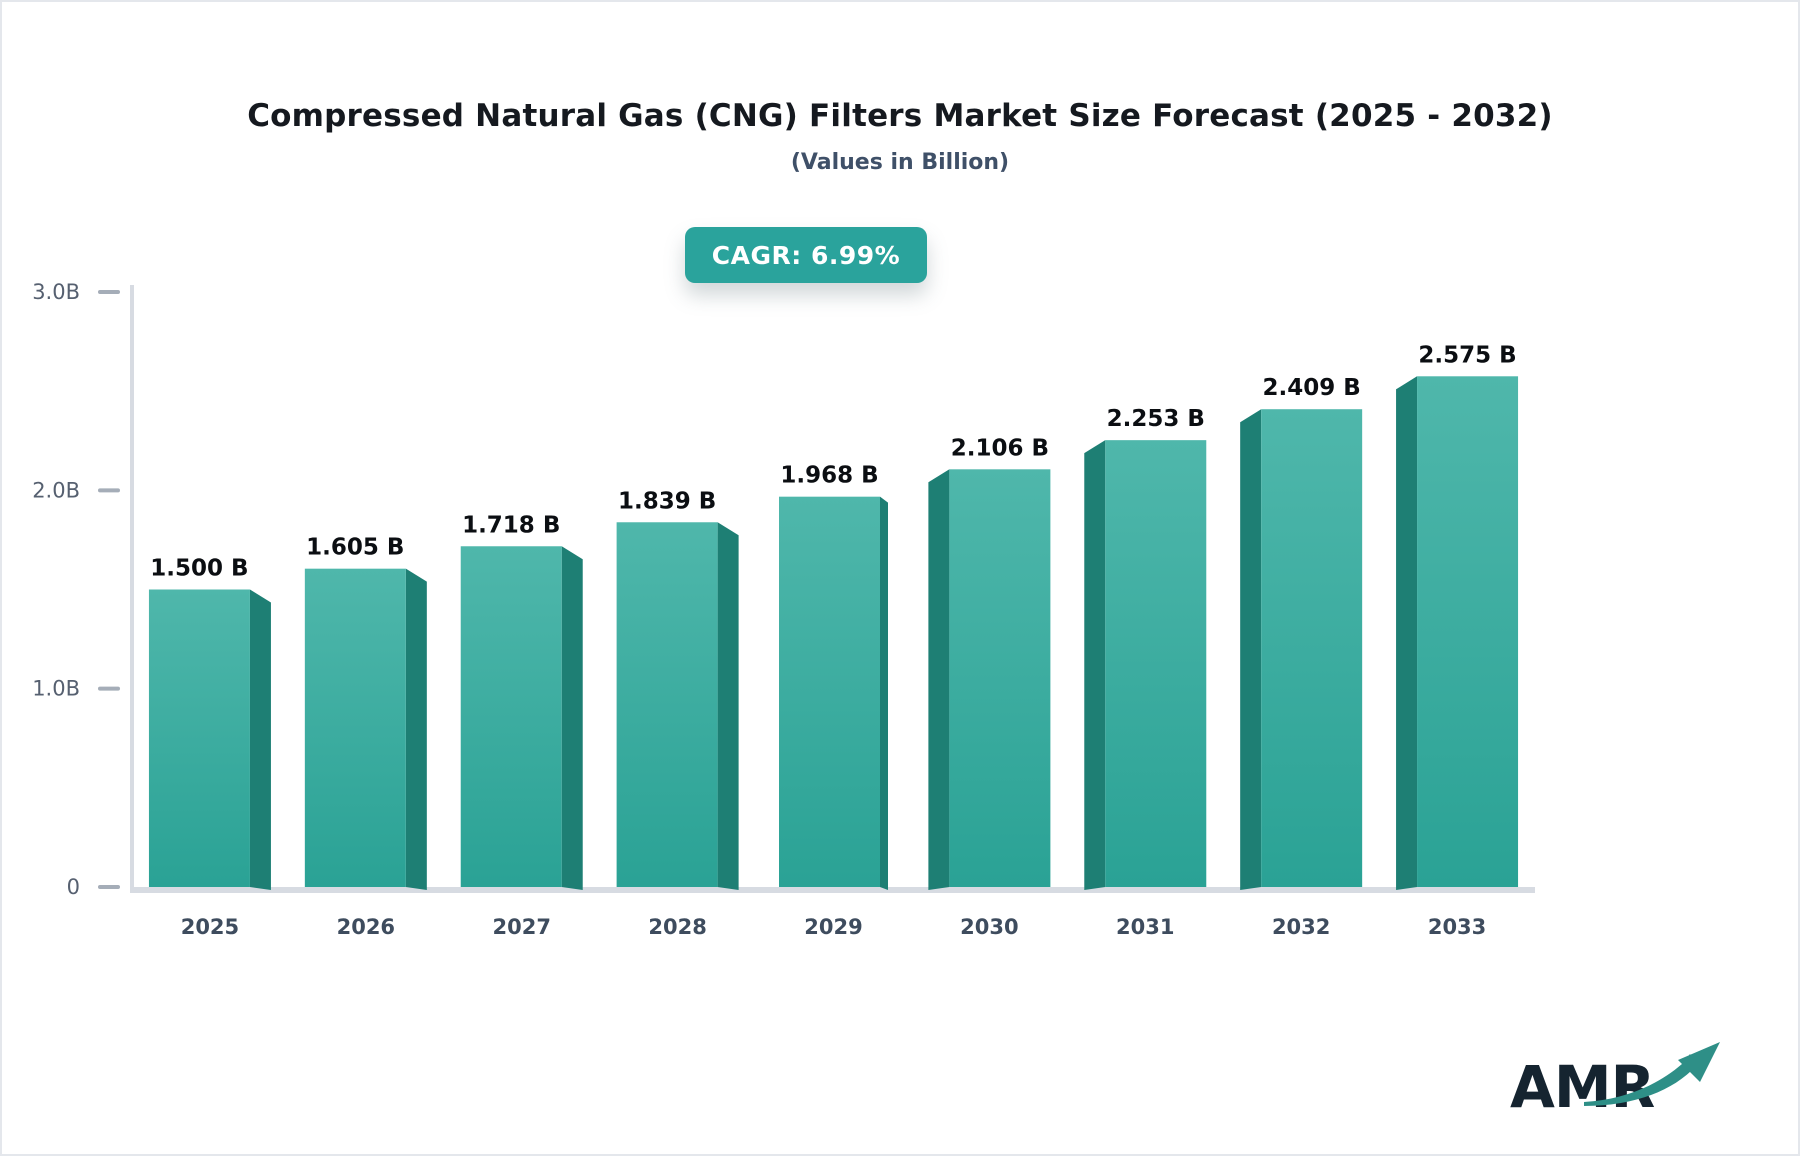 Image resolution: width=1800 pixels, height=1156 pixels. I want to click on x-tick-label: 2027, so click(521, 927).